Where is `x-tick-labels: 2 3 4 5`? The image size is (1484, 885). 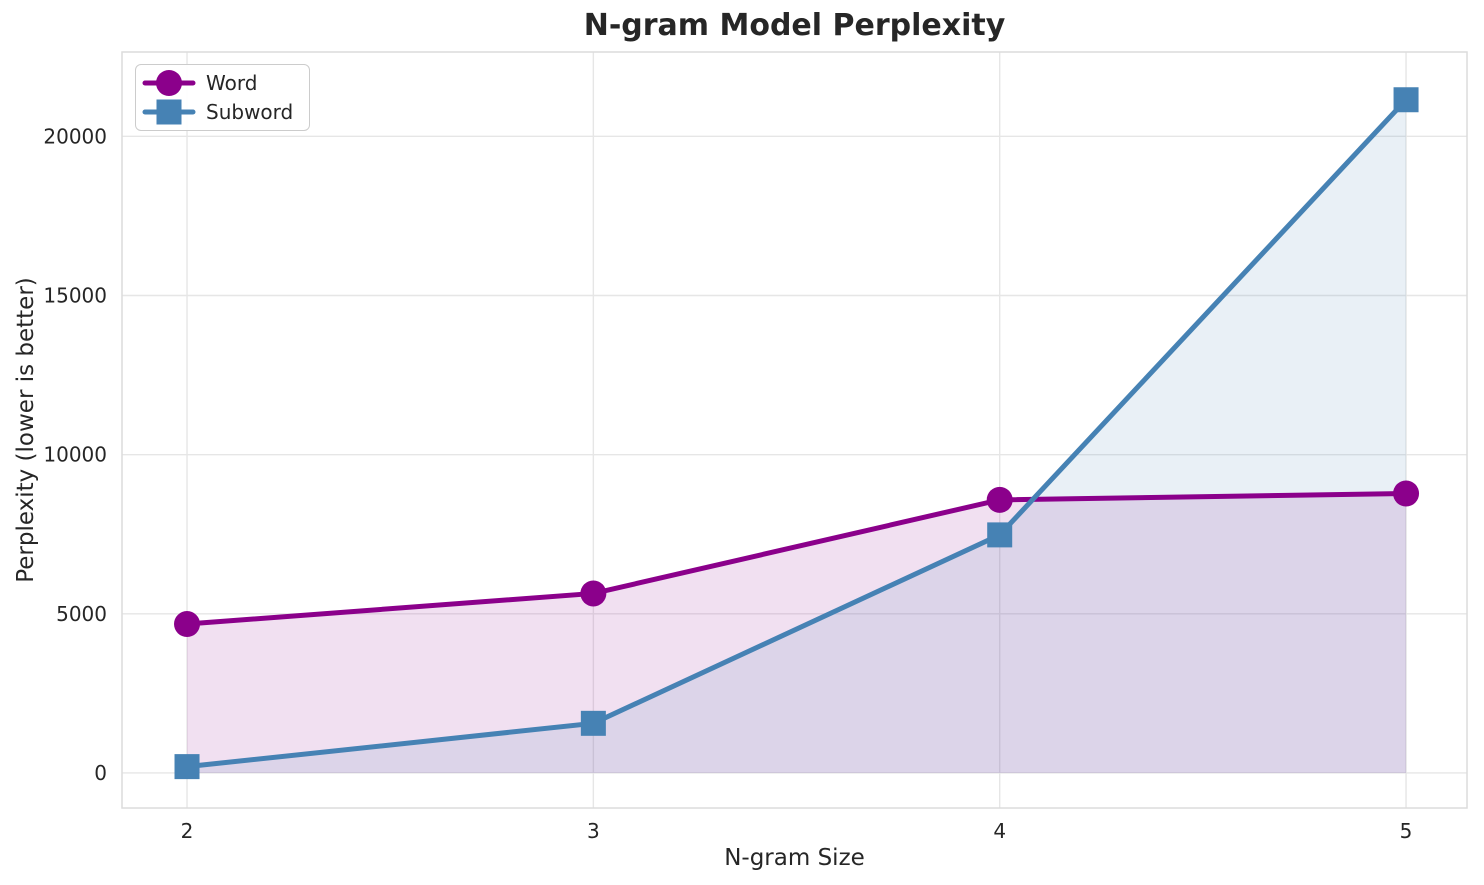
x-tick-labels: 2 3 4 5 is located at coordinates (797, 831).